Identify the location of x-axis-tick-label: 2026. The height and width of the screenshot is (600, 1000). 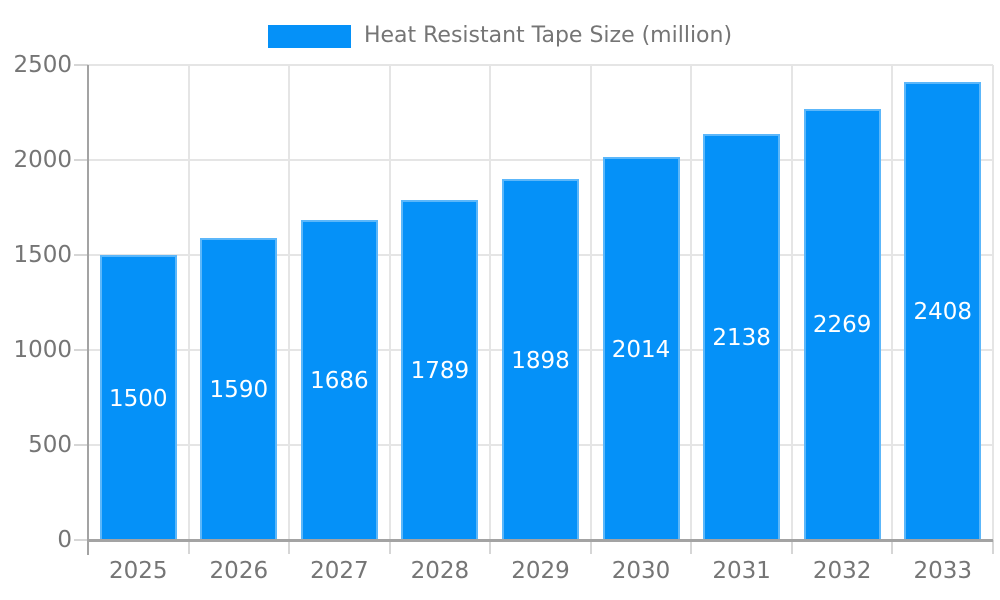
(239, 571).